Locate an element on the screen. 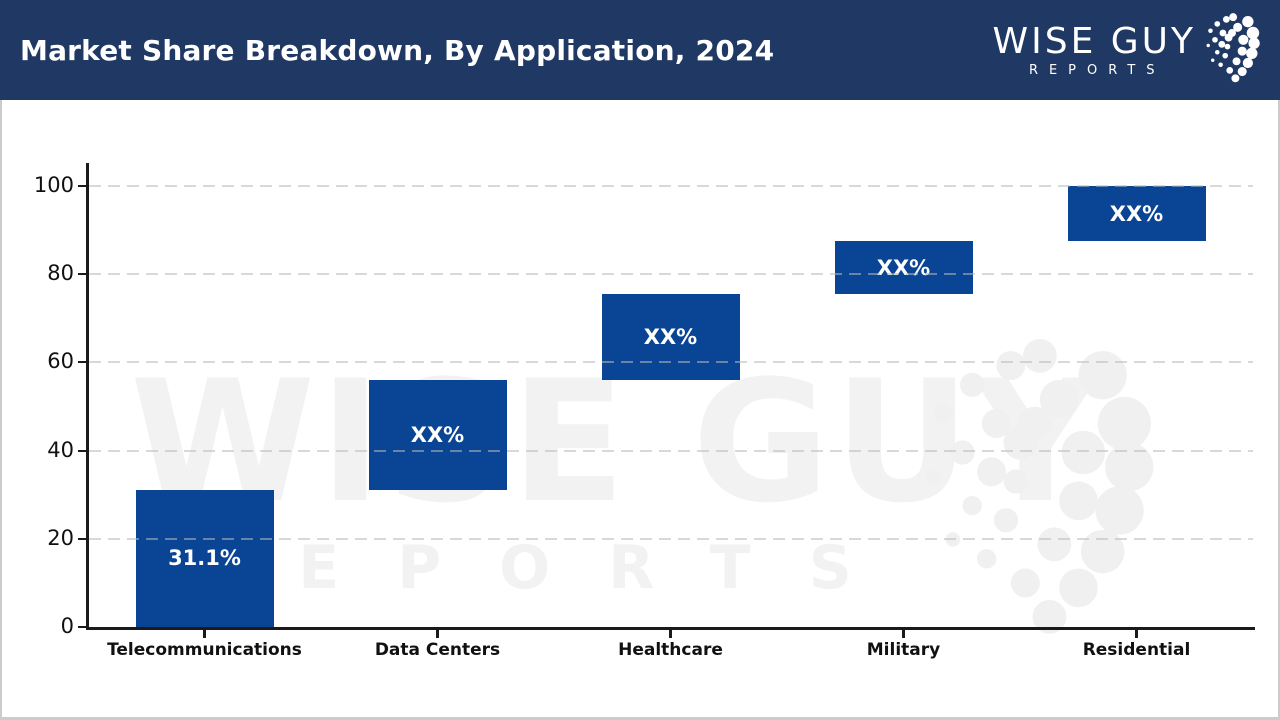  bar-value-label: 31.1% is located at coordinates (204, 558).